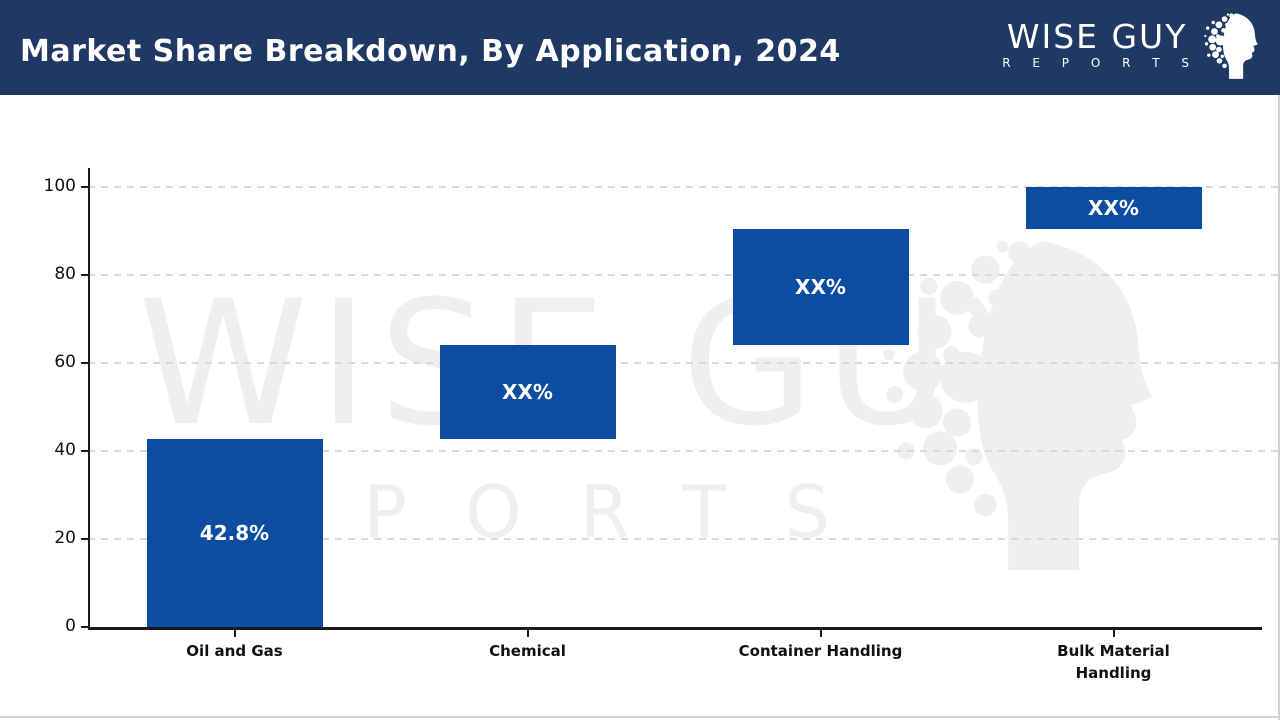  What do you see at coordinates (1113, 662) in the screenshot?
I see `x-category-label: Bulk Material Handling` at bounding box center [1113, 662].